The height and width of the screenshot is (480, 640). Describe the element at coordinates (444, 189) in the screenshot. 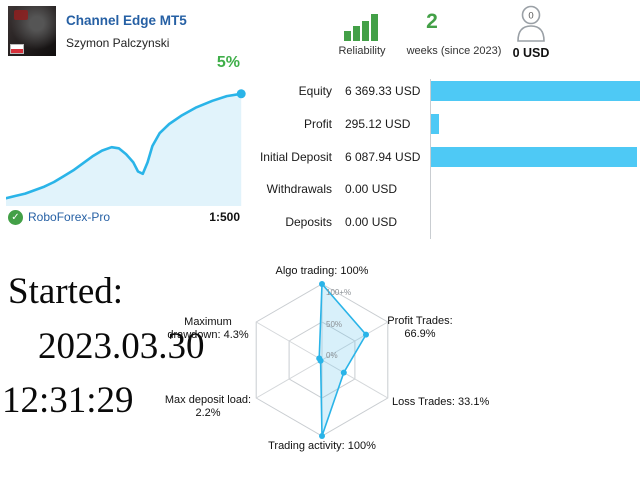

I see `stats-row: Withdrawals 0.00 USD` at that location.